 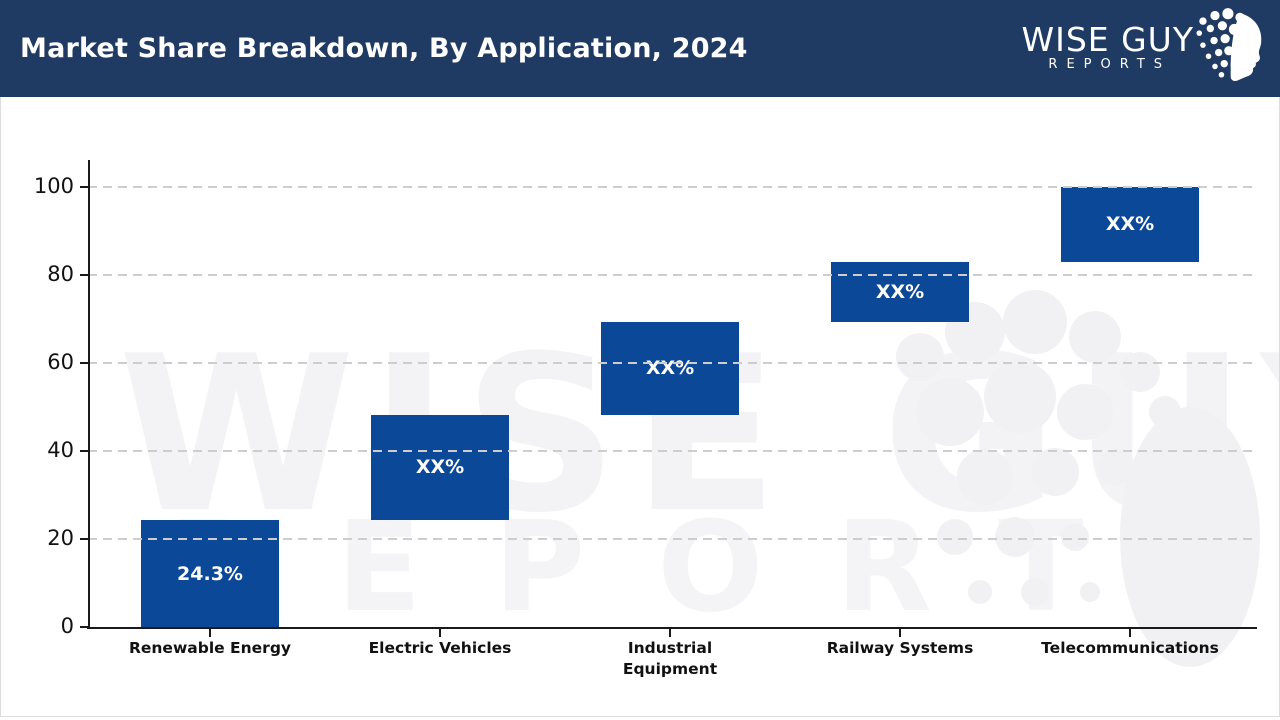 I want to click on bar-value-label: 24.3%, so click(x=210, y=573).